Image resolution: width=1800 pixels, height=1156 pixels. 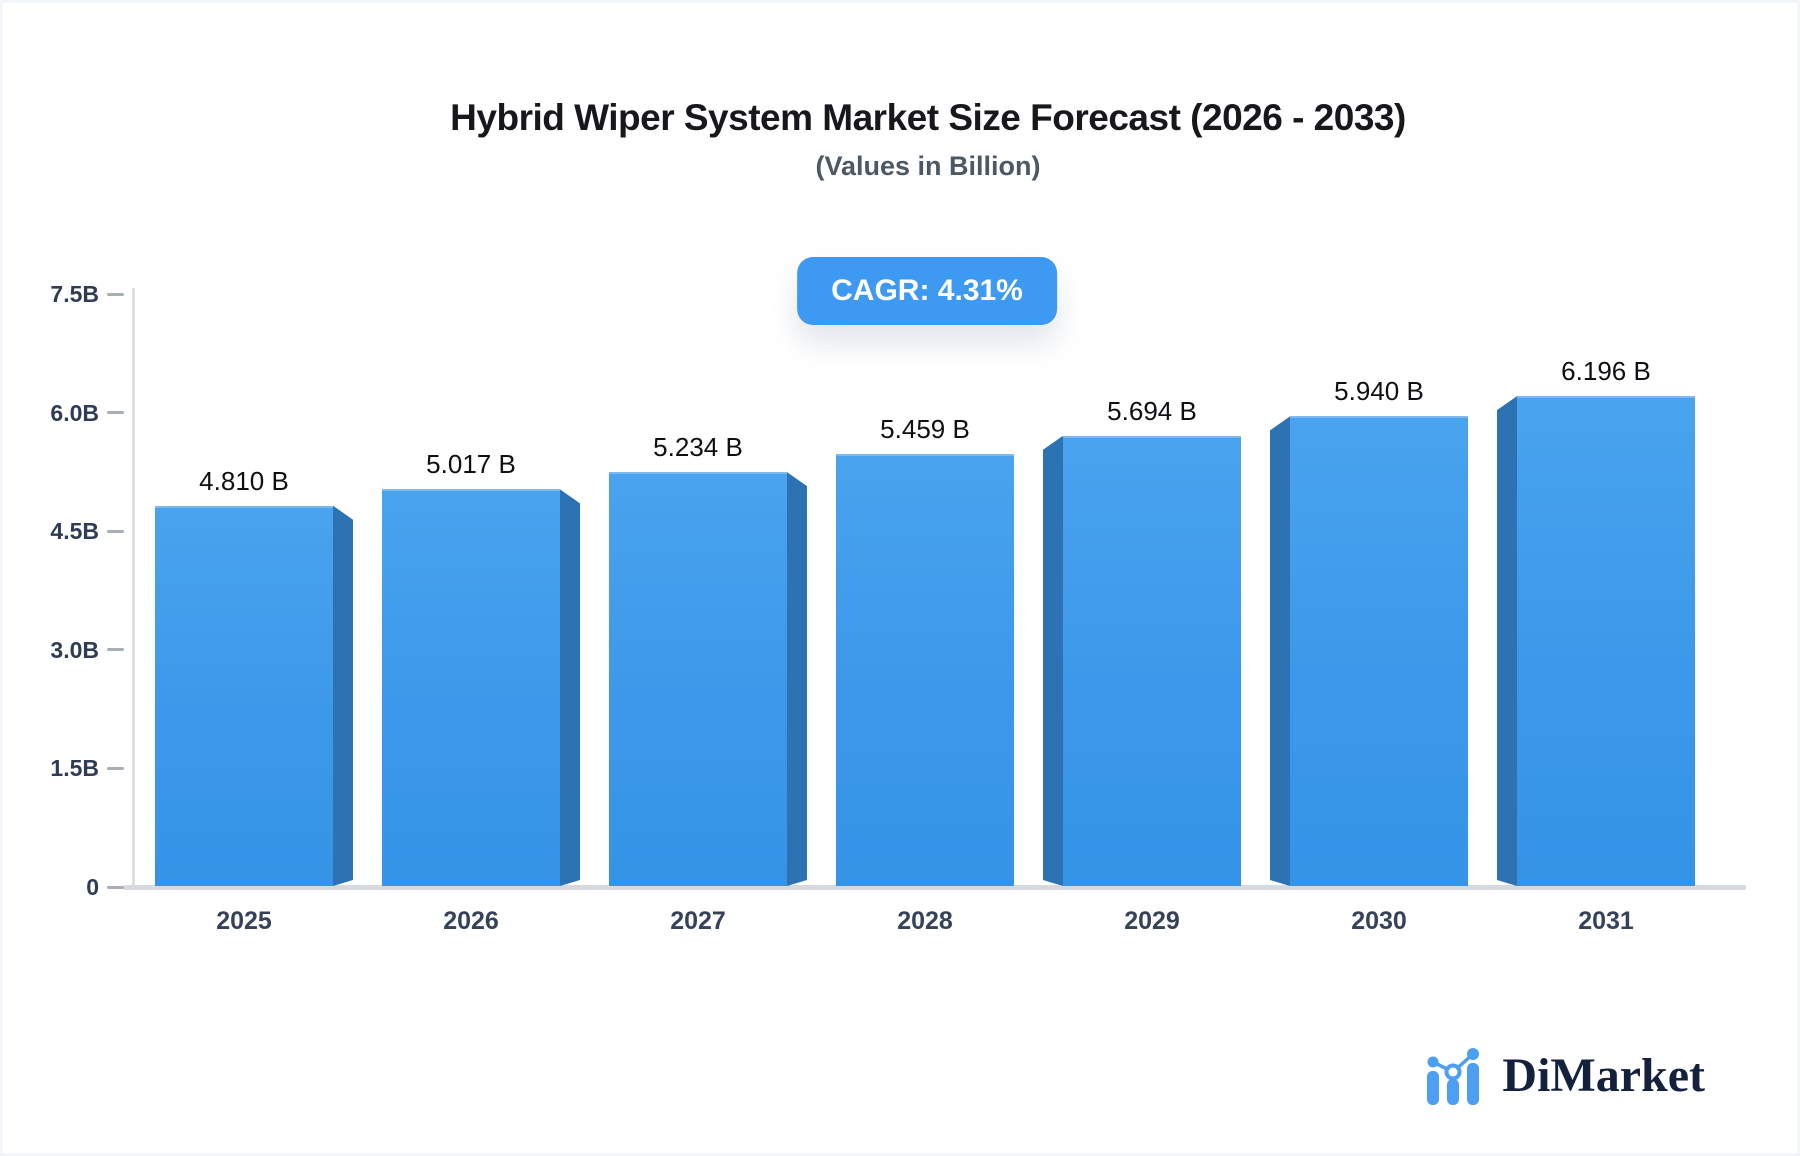 I want to click on mini-bar-line-chart-icon, so click(x=1456, y=1076).